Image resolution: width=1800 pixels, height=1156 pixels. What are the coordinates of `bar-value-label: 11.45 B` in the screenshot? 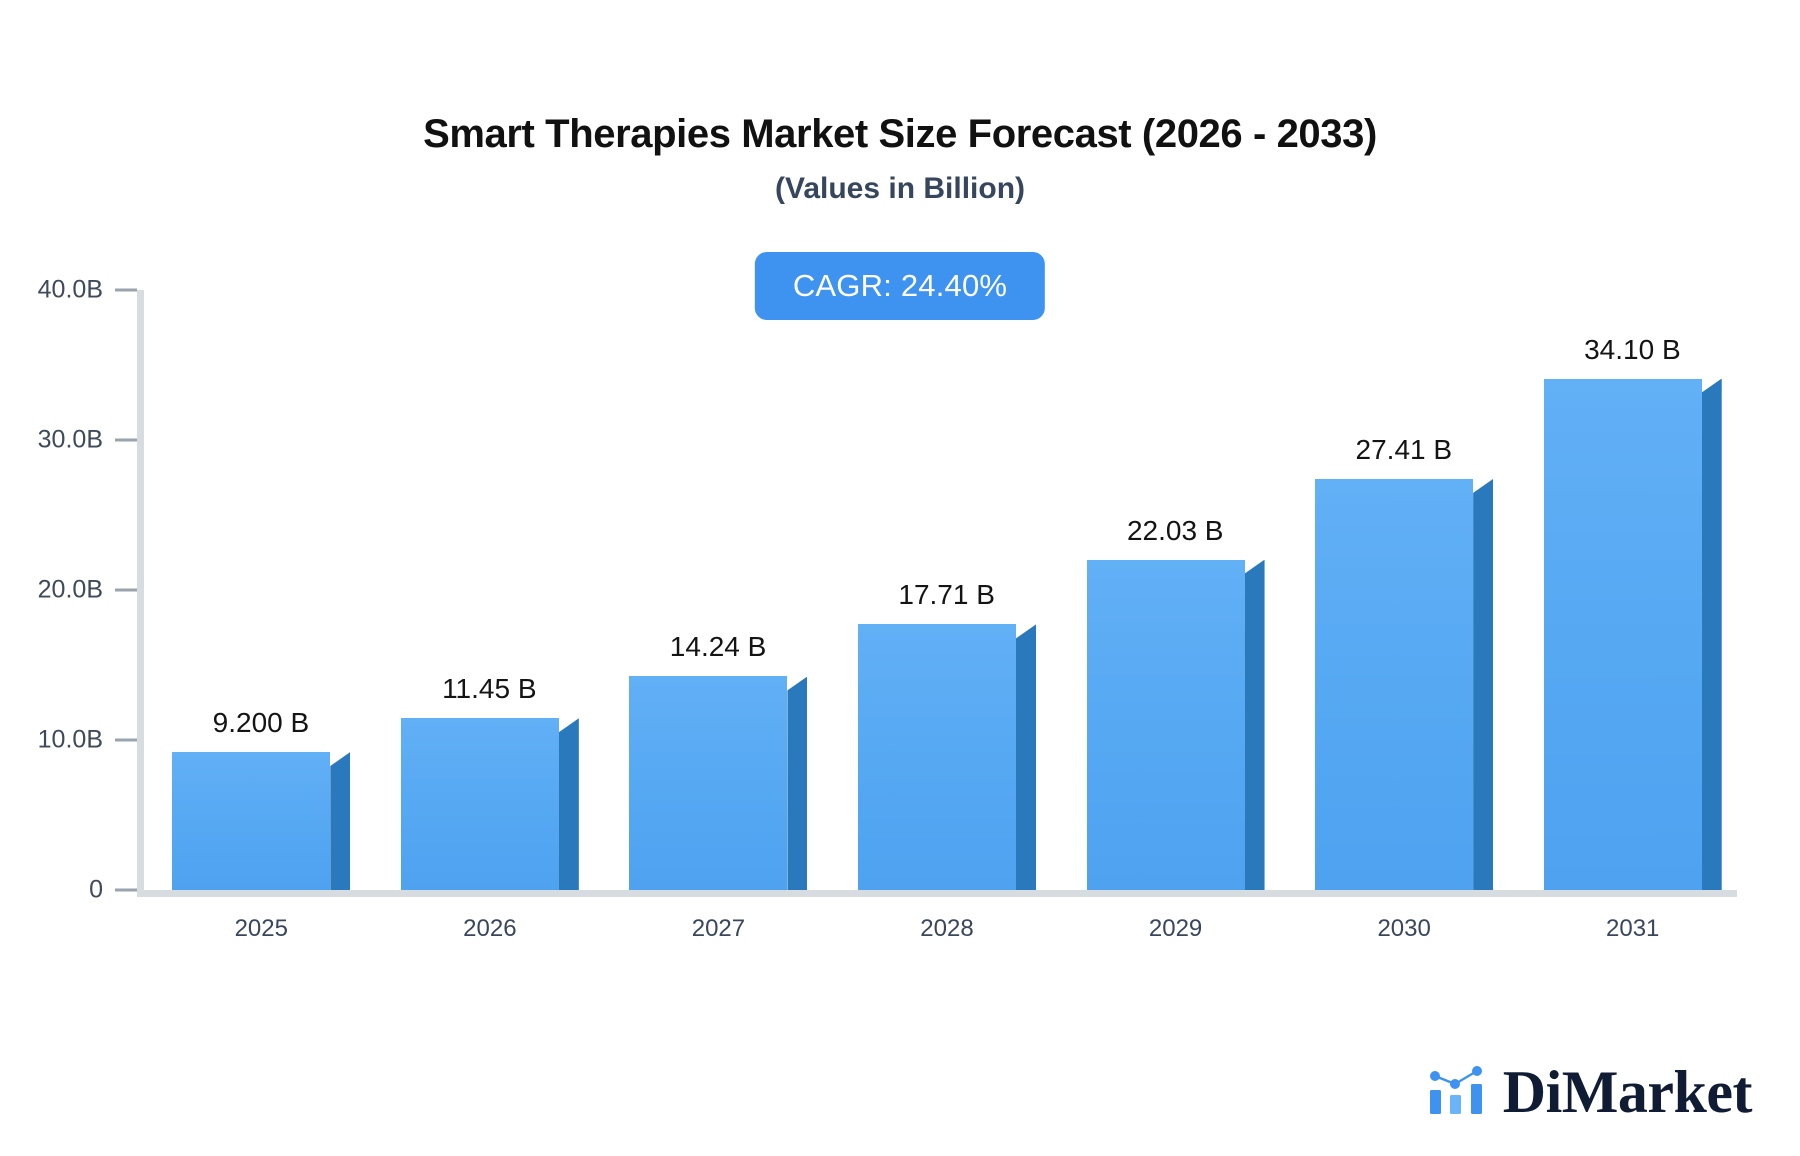 It's located at (489, 689).